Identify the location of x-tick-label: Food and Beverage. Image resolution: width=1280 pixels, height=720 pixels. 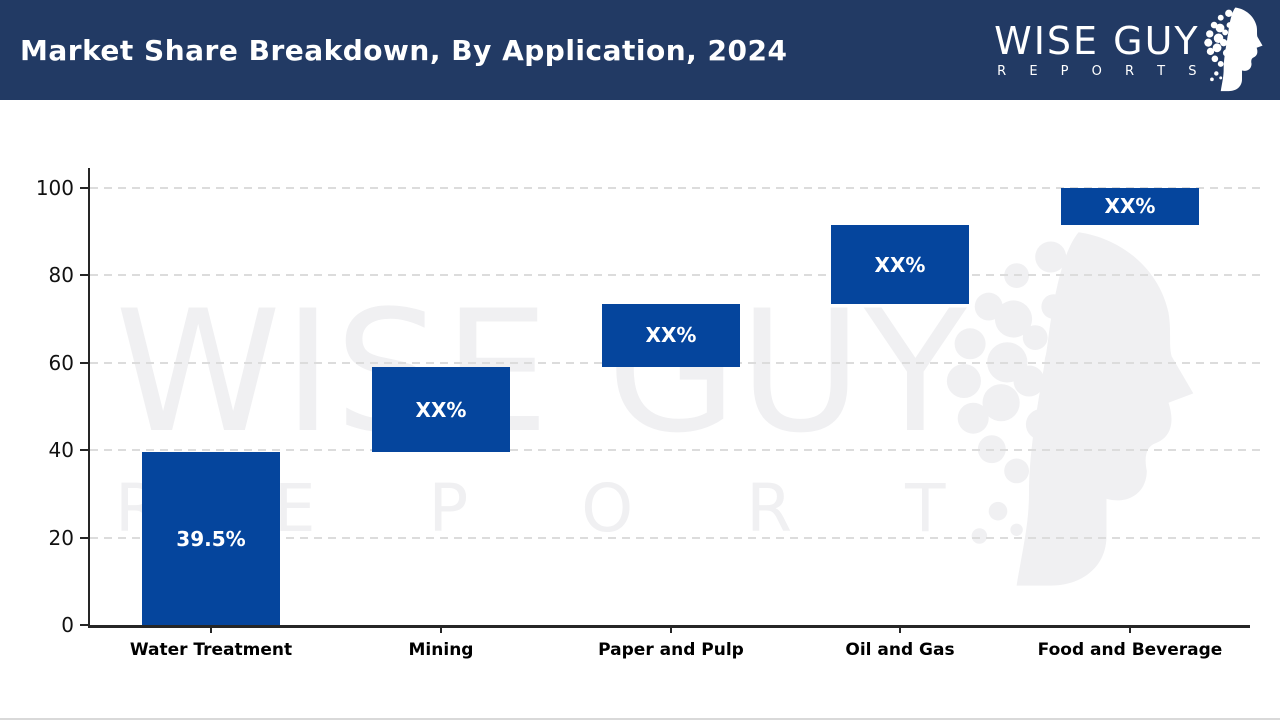
(1130, 650).